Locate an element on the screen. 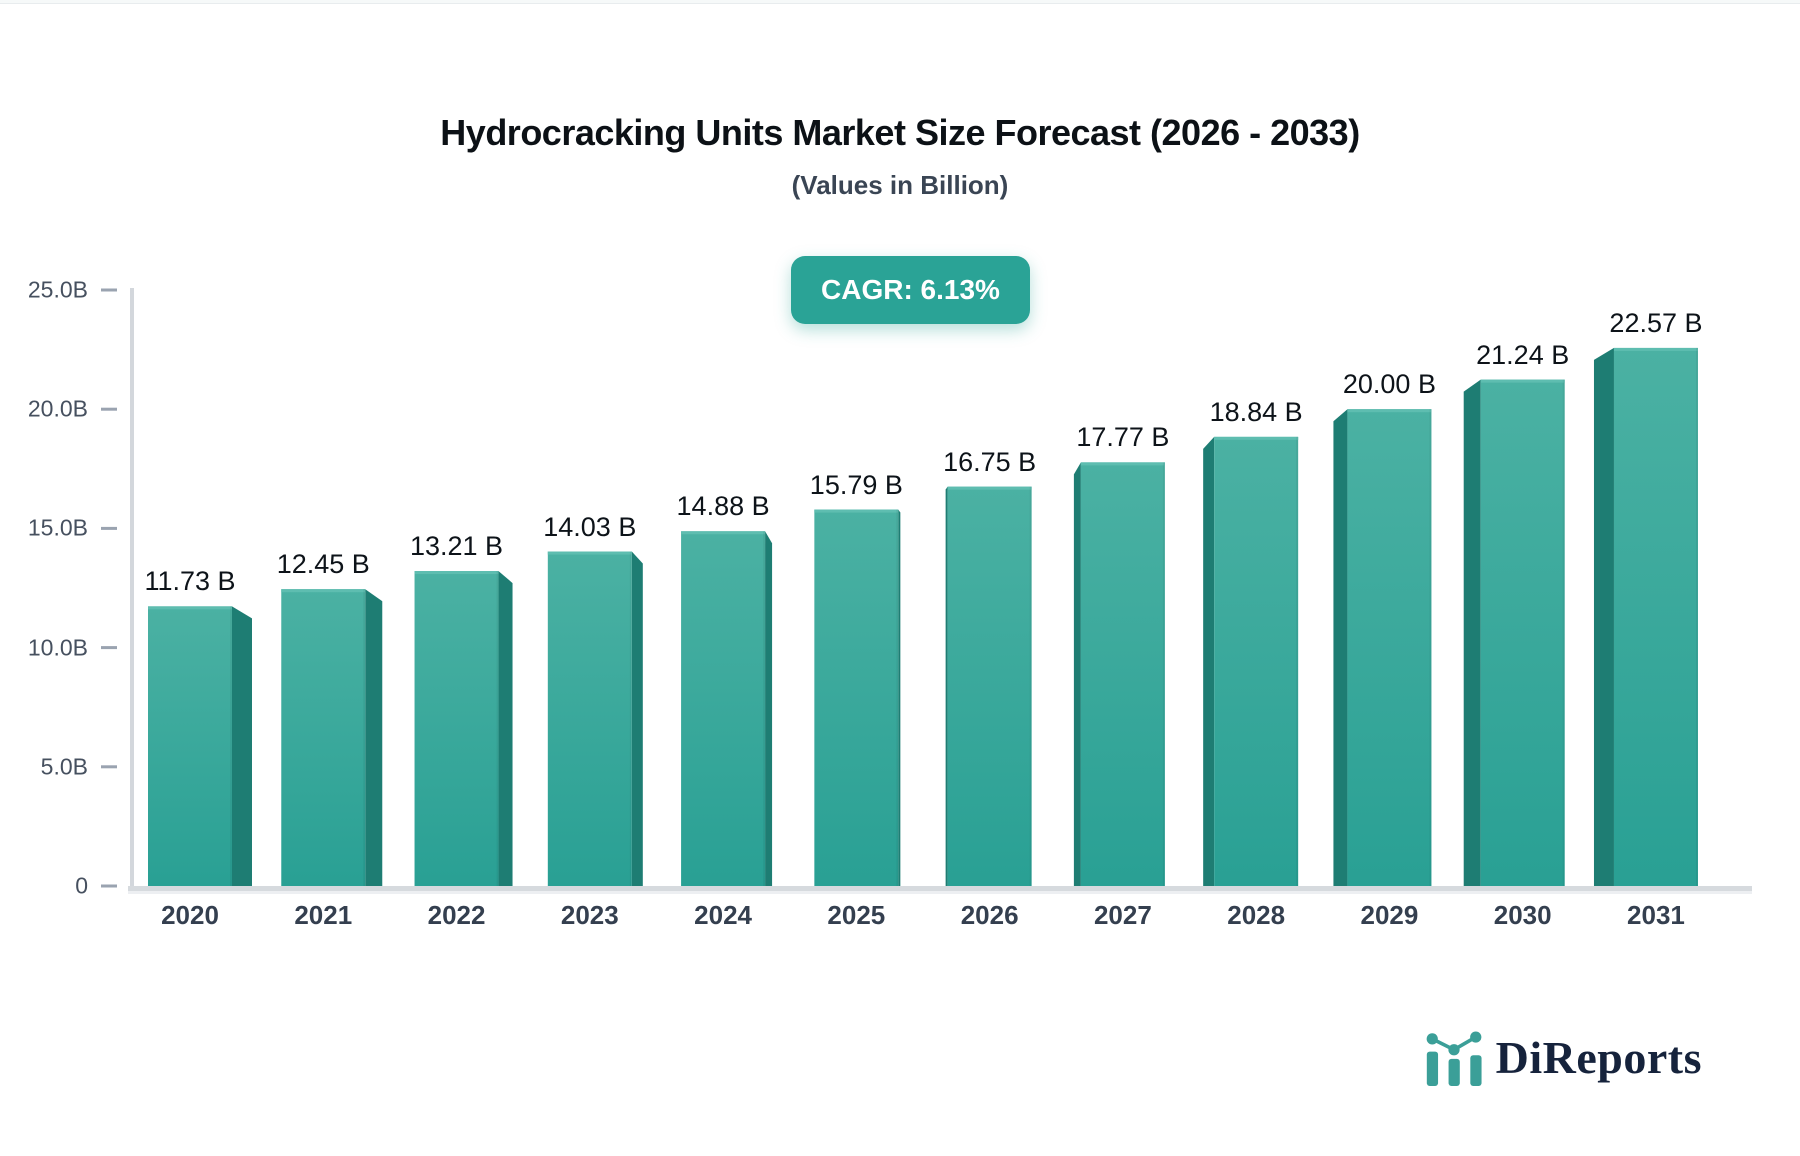 This screenshot has height=1156, width=1800. bar-value-label: 21.24 B is located at coordinates (1523, 354).